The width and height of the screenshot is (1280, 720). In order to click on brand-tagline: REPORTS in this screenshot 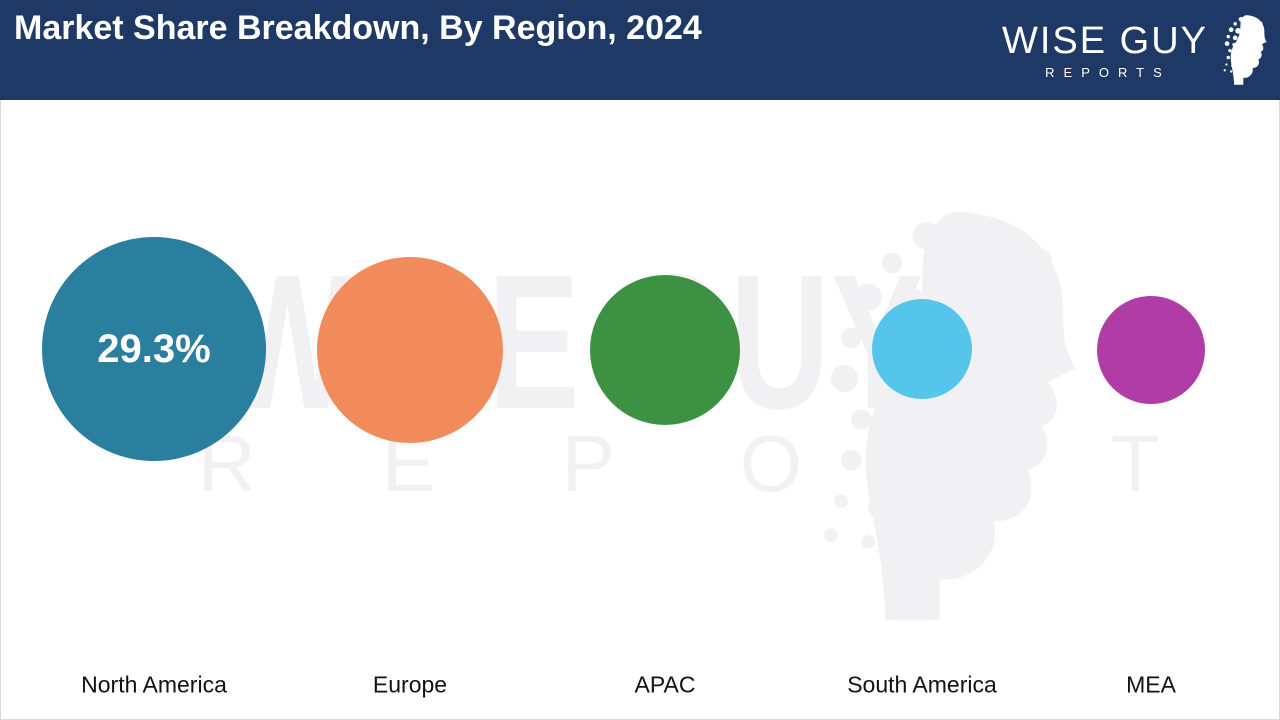, I will do `click(1108, 72)`.